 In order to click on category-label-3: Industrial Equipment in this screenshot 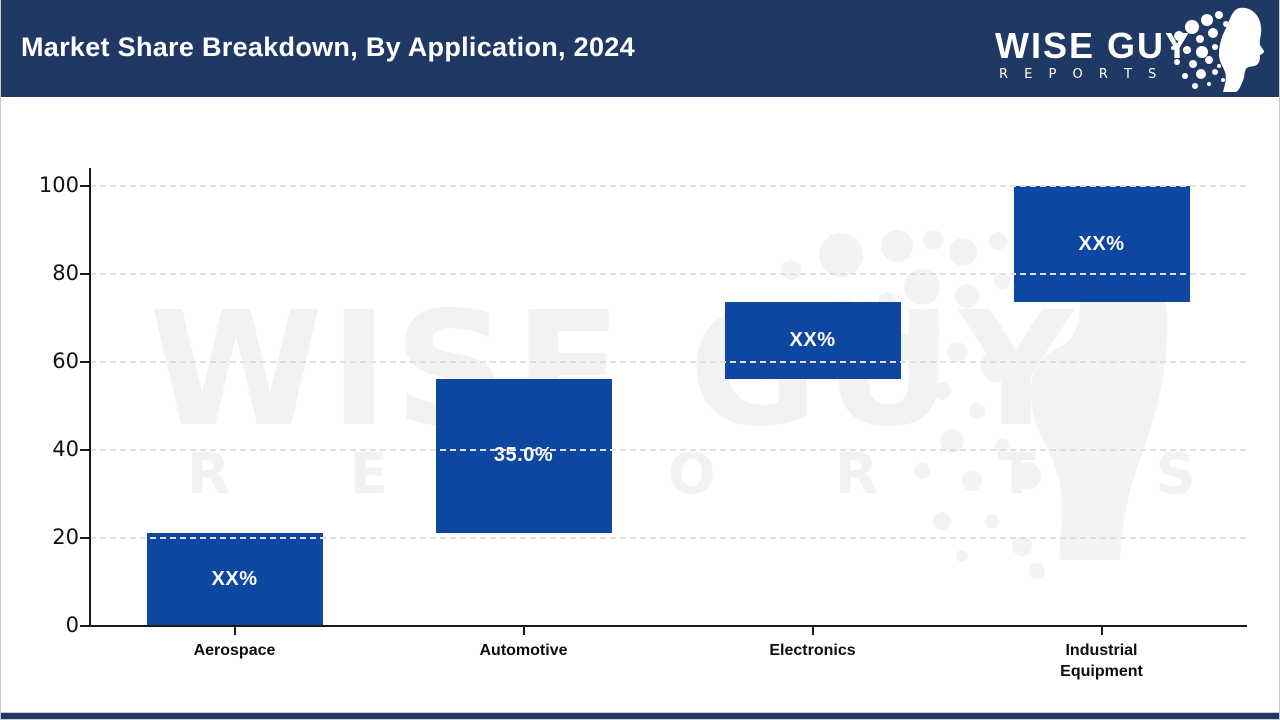, I will do `click(1101, 661)`.